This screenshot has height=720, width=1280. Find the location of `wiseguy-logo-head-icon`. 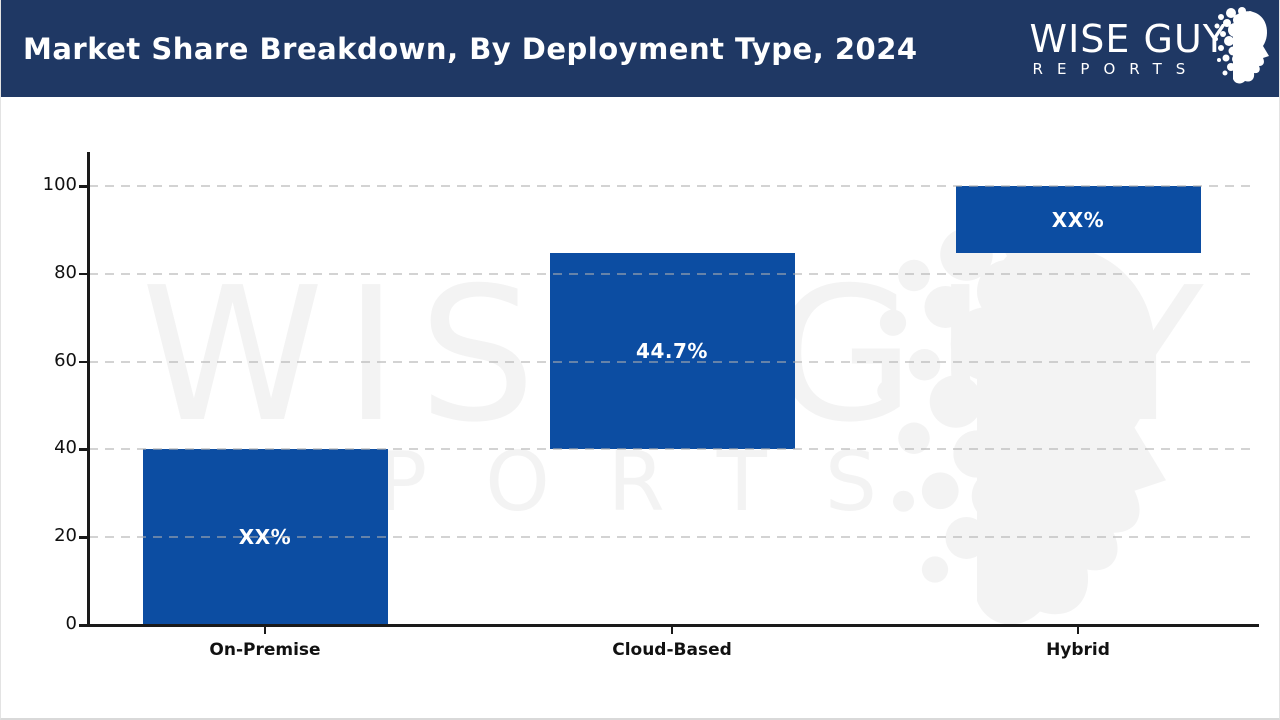

wiseguy-logo-head-icon is located at coordinates (1241, 45).